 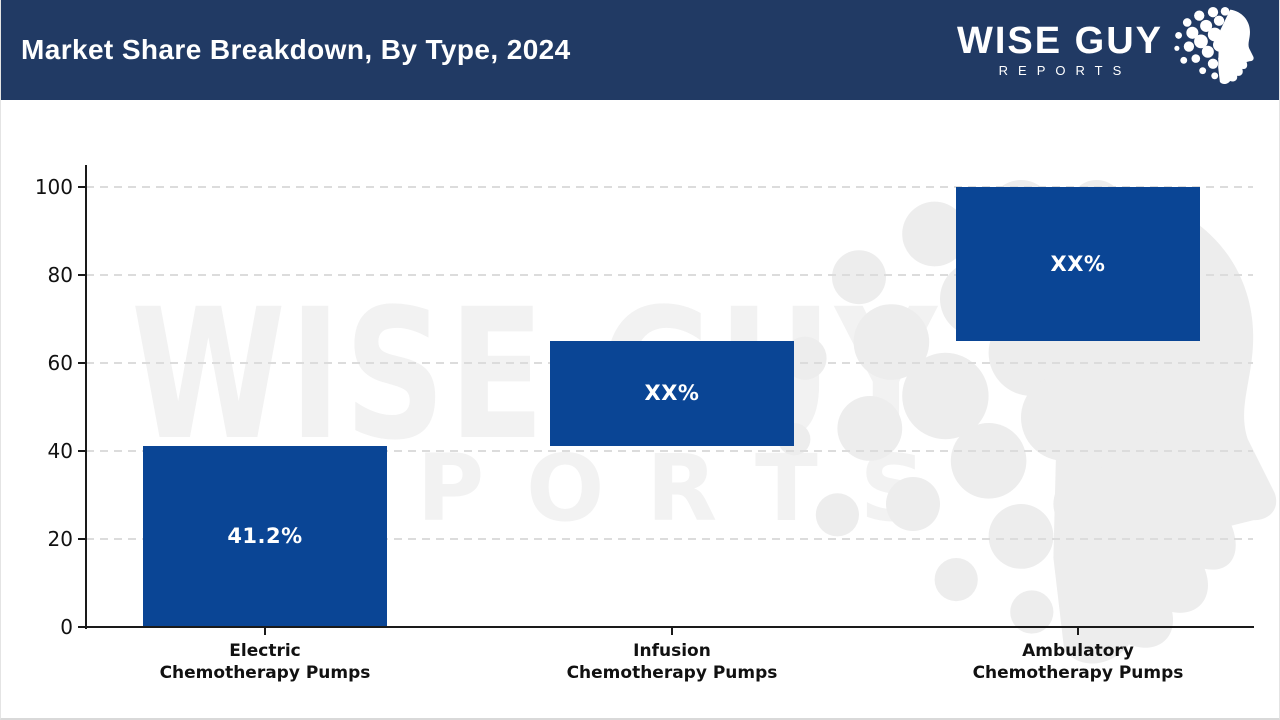 I want to click on y-axis-line, so click(x=86, y=397).